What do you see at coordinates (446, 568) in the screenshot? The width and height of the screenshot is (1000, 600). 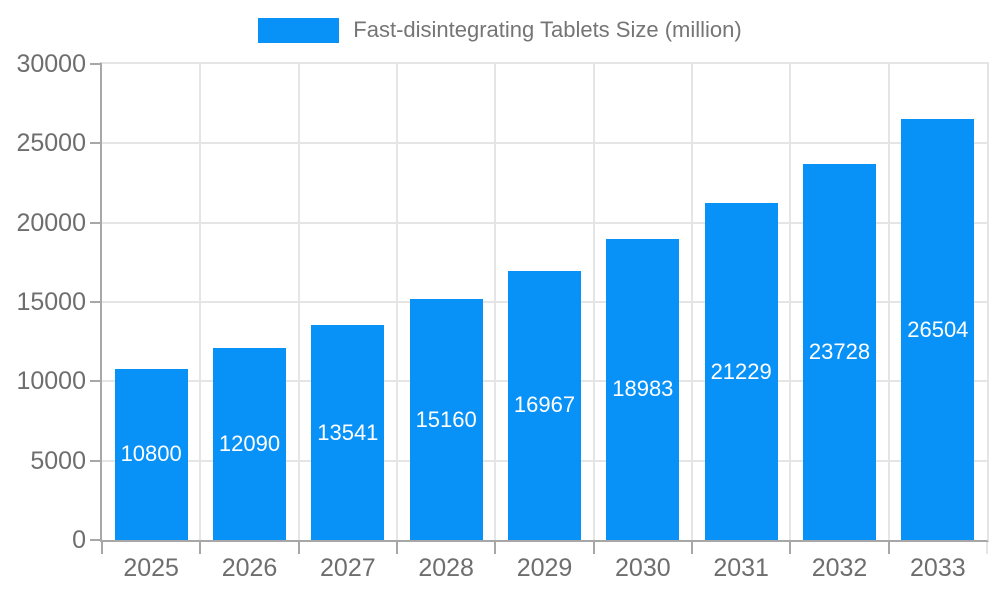 I see `x-axis-tick-label: 2028` at bounding box center [446, 568].